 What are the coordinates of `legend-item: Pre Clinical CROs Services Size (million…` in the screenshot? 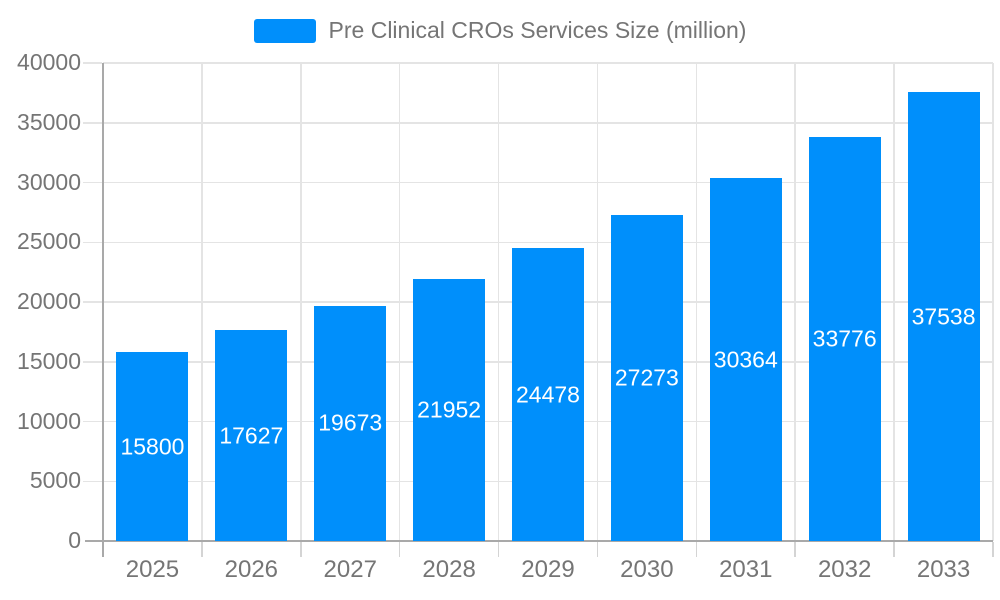 It's located at (500, 30).